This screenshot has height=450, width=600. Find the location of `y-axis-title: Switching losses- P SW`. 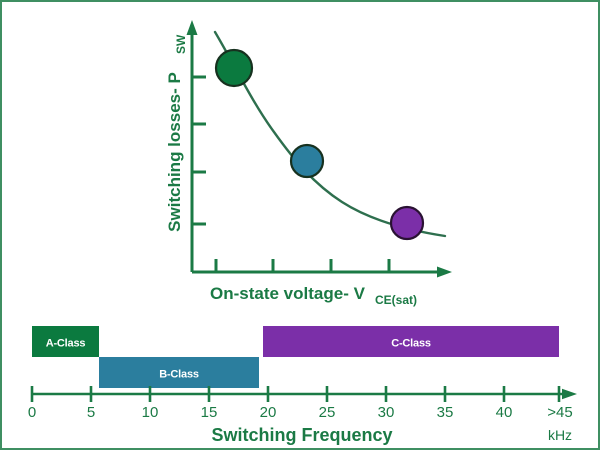

y-axis-title: Switching losses- P SW is located at coordinates (176, 133).